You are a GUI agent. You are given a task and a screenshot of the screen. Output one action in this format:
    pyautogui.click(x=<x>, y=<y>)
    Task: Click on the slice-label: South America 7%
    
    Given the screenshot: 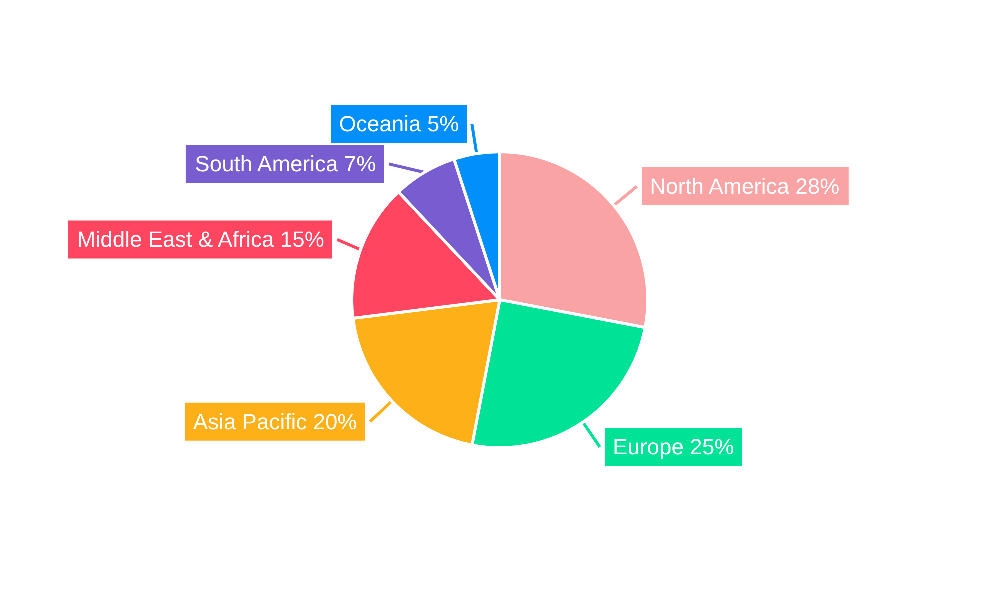 What is the action you would take?
    pyautogui.click(x=285, y=164)
    